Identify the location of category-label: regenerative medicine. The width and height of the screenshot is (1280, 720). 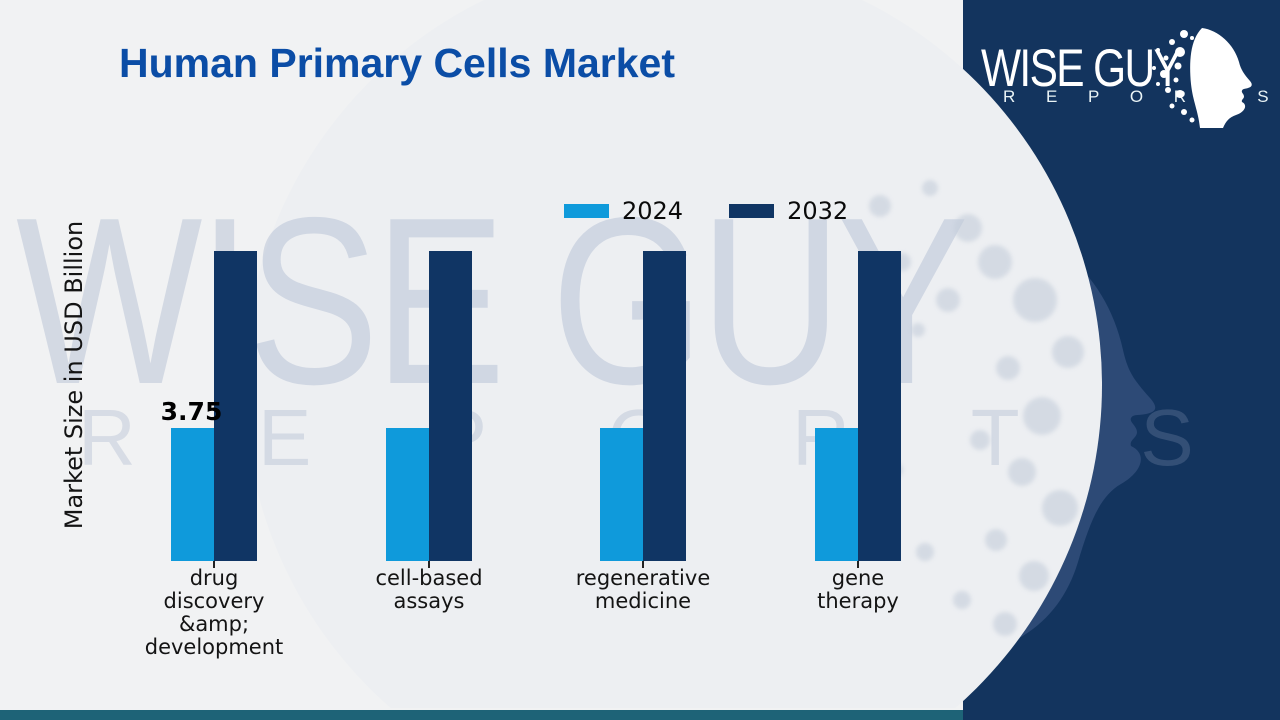
(643, 589).